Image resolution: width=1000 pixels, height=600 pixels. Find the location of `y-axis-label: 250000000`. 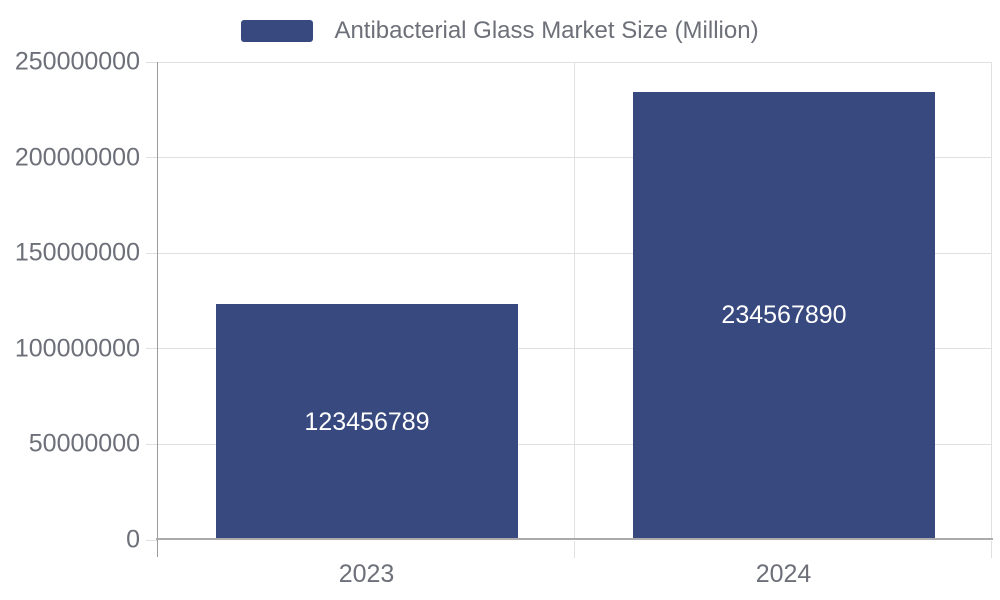

y-axis-label: 250000000 is located at coordinates (77, 61).